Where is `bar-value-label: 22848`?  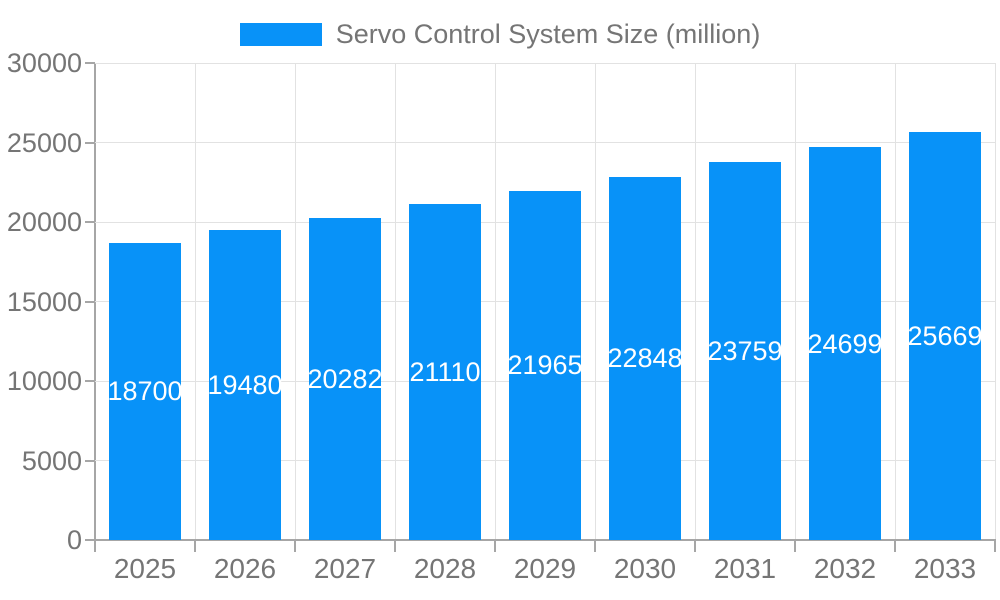 bar-value-label: 22848 is located at coordinates (645, 358).